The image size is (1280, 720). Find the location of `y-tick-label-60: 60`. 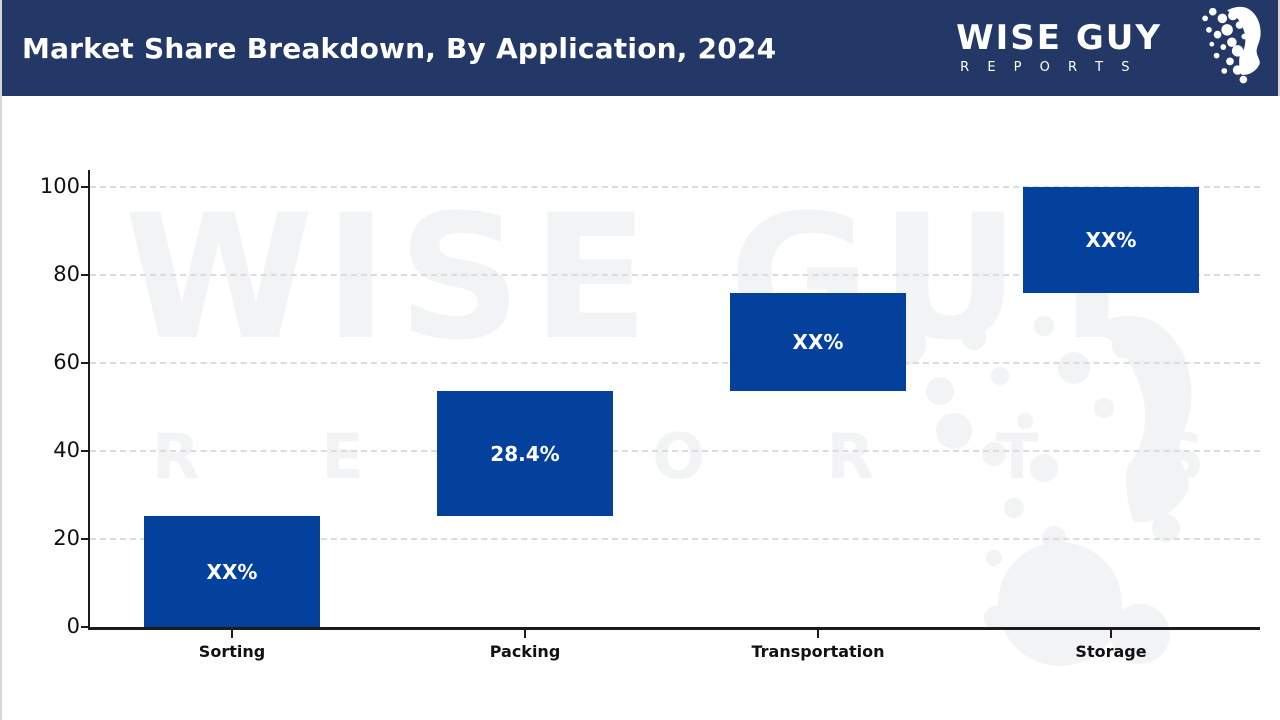

y-tick-label-60: 60 is located at coordinates (66, 362).